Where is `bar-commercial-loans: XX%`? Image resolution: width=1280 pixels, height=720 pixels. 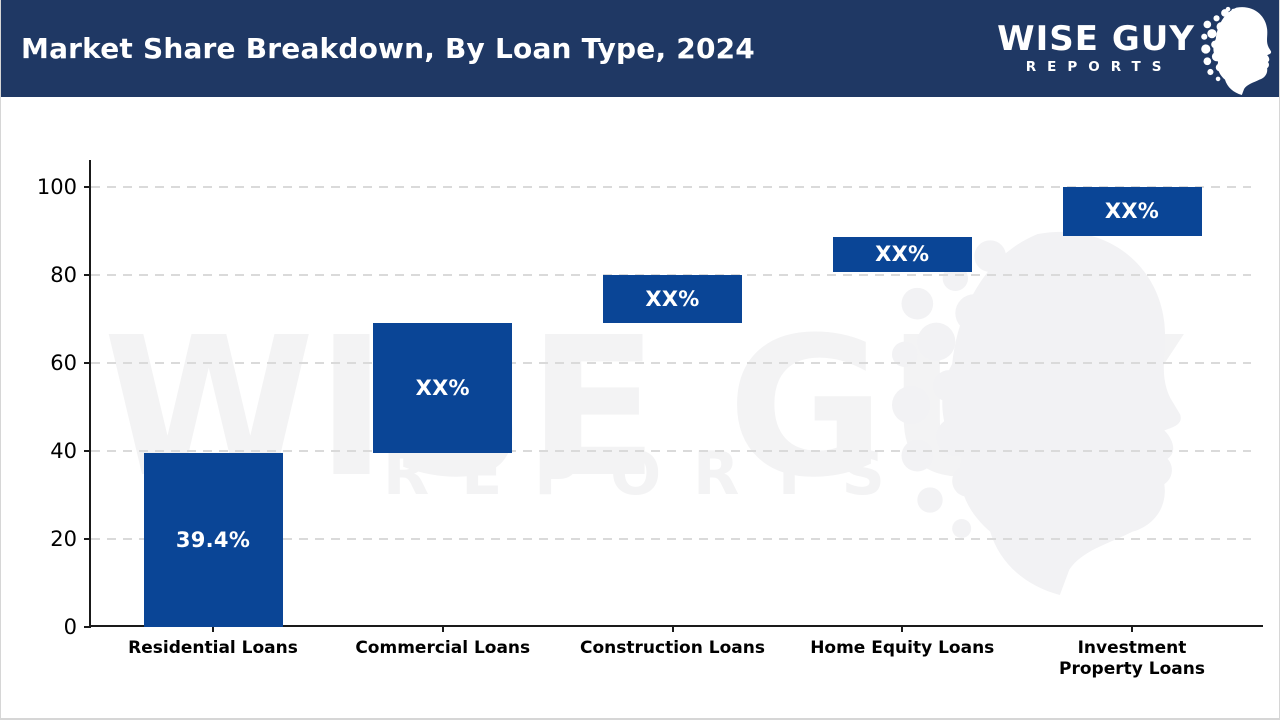 bar-commercial-loans: XX% is located at coordinates (443, 388).